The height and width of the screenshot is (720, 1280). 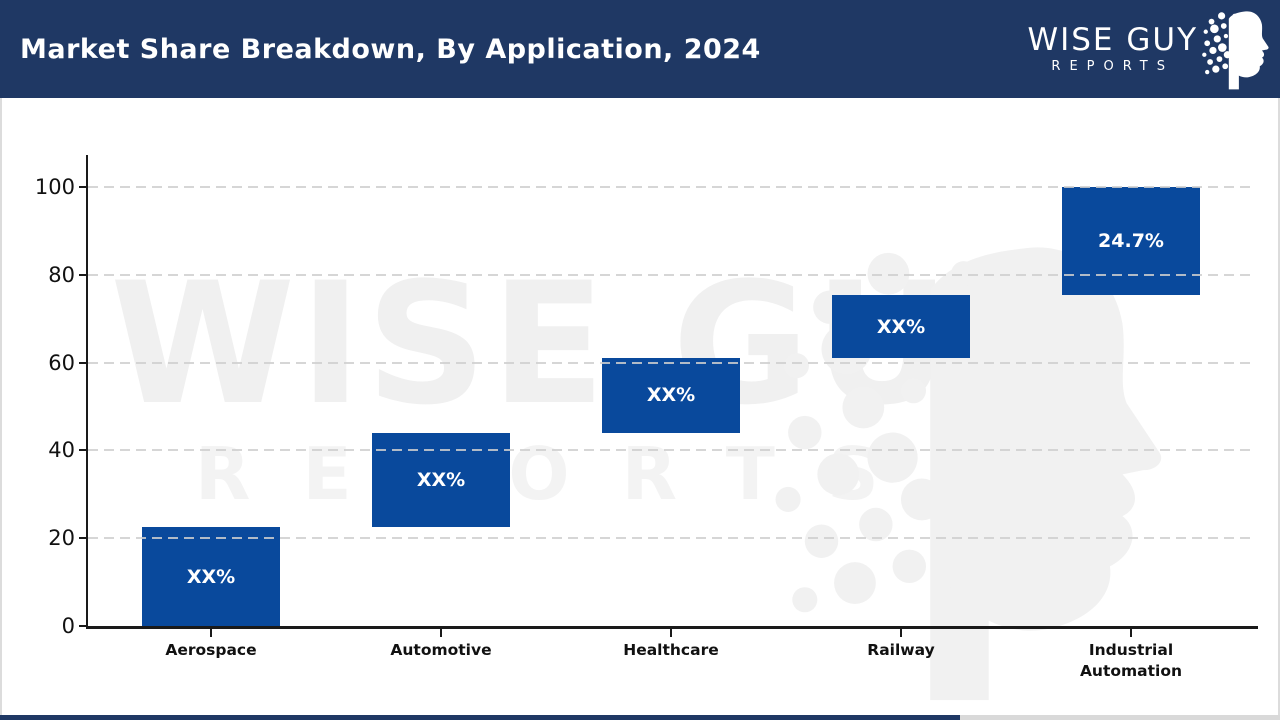 I want to click on logo-text: WISE GUY REPORTS, so click(x=1112, y=49).